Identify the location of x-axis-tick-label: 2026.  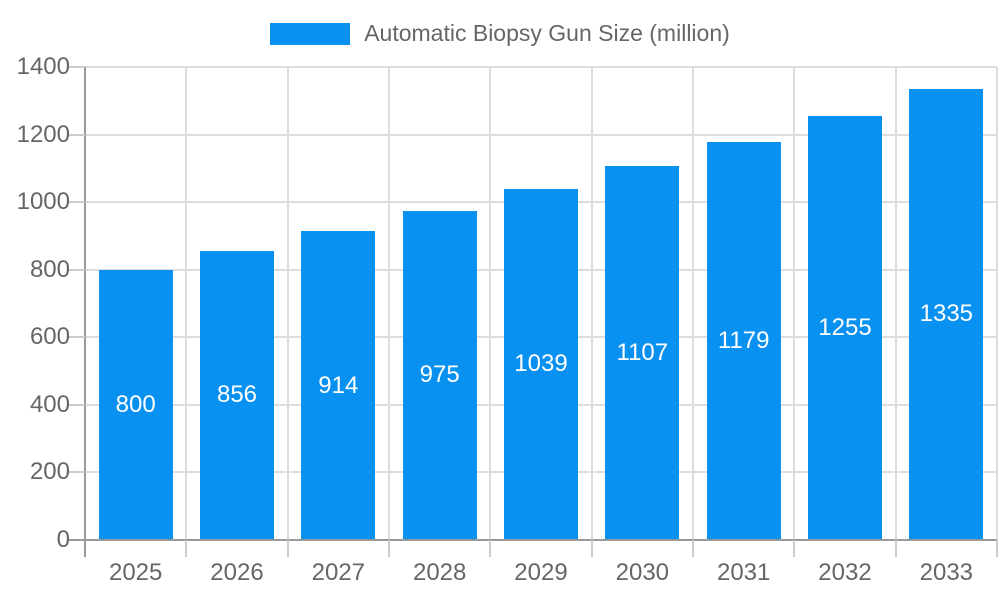
(237, 572).